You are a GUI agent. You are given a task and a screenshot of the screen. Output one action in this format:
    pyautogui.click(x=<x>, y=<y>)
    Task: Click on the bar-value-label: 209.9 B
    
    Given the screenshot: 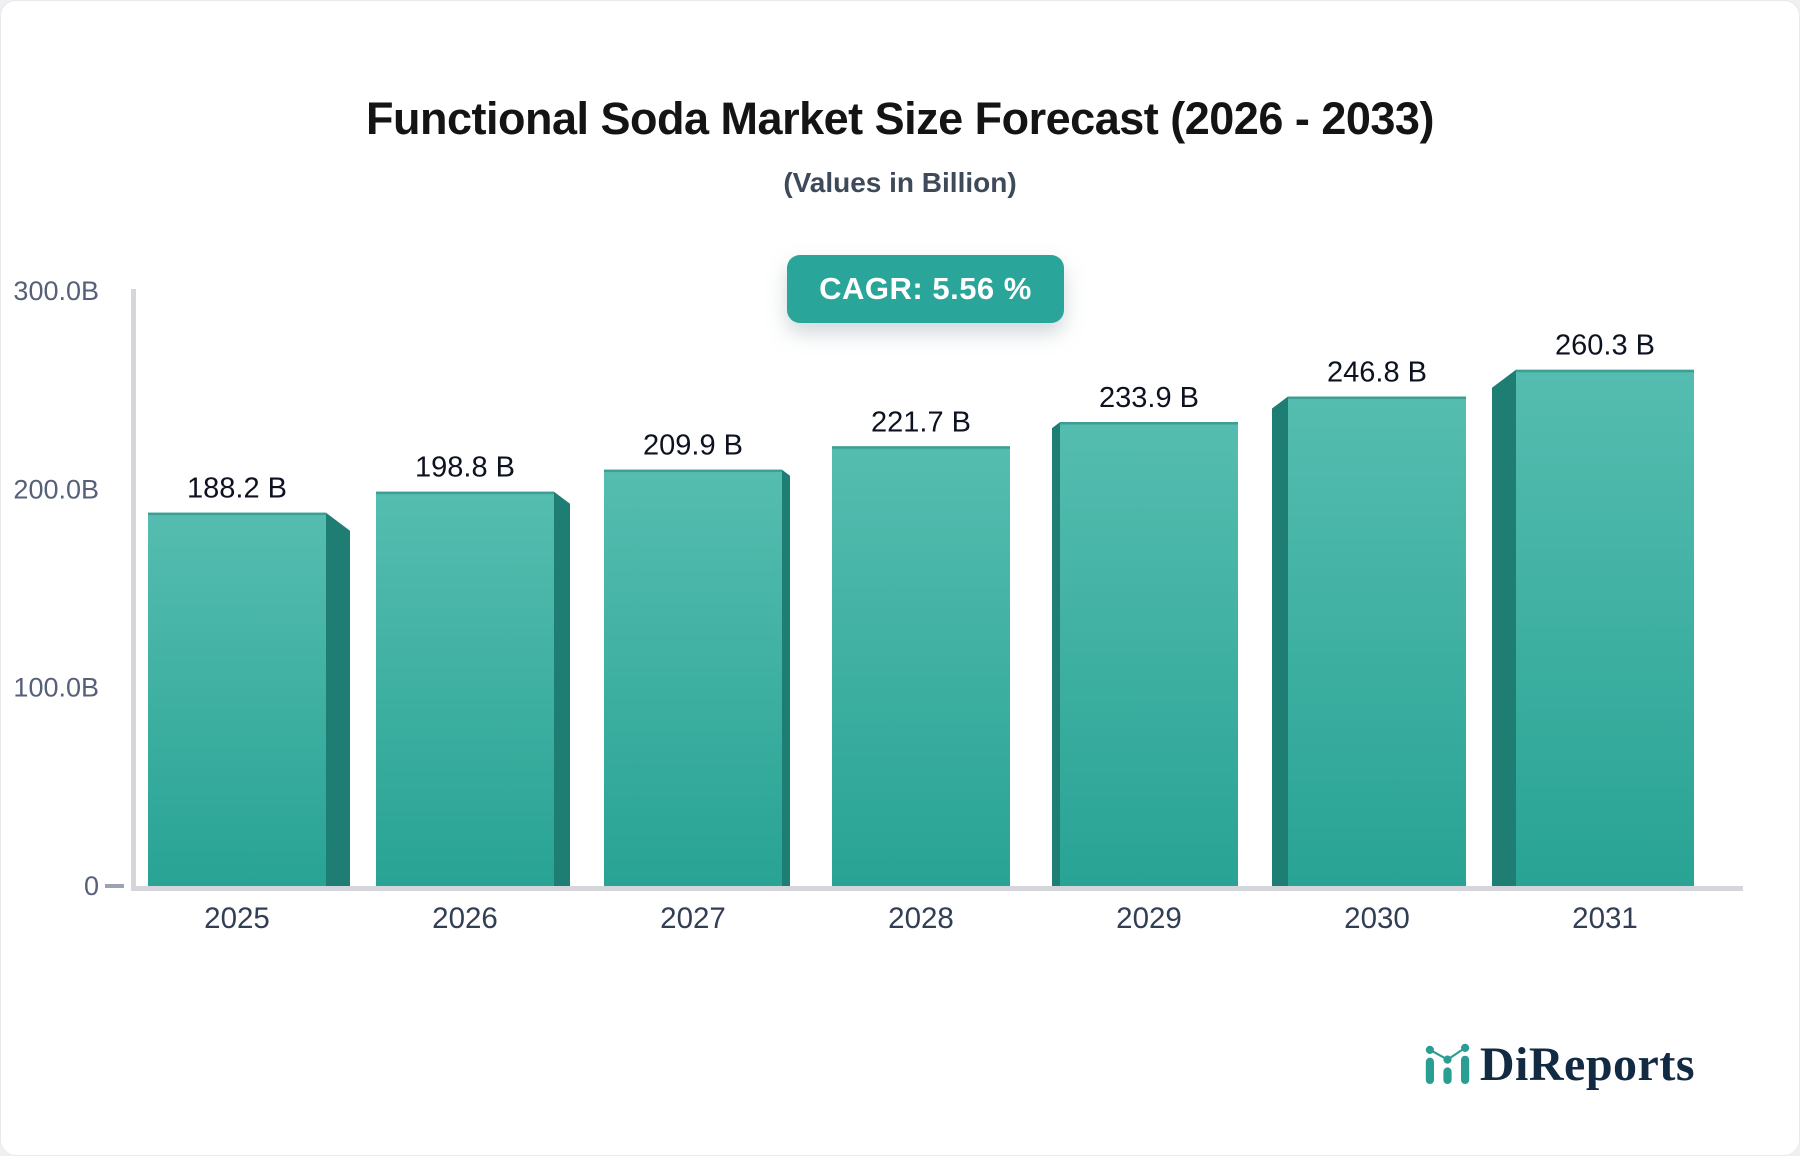 What is the action you would take?
    pyautogui.click(x=693, y=446)
    